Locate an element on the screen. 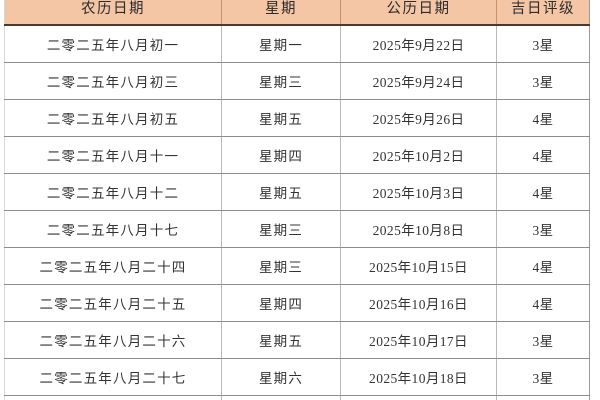  cell-solar: 2025年10月2日 is located at coordinates (418, 155).